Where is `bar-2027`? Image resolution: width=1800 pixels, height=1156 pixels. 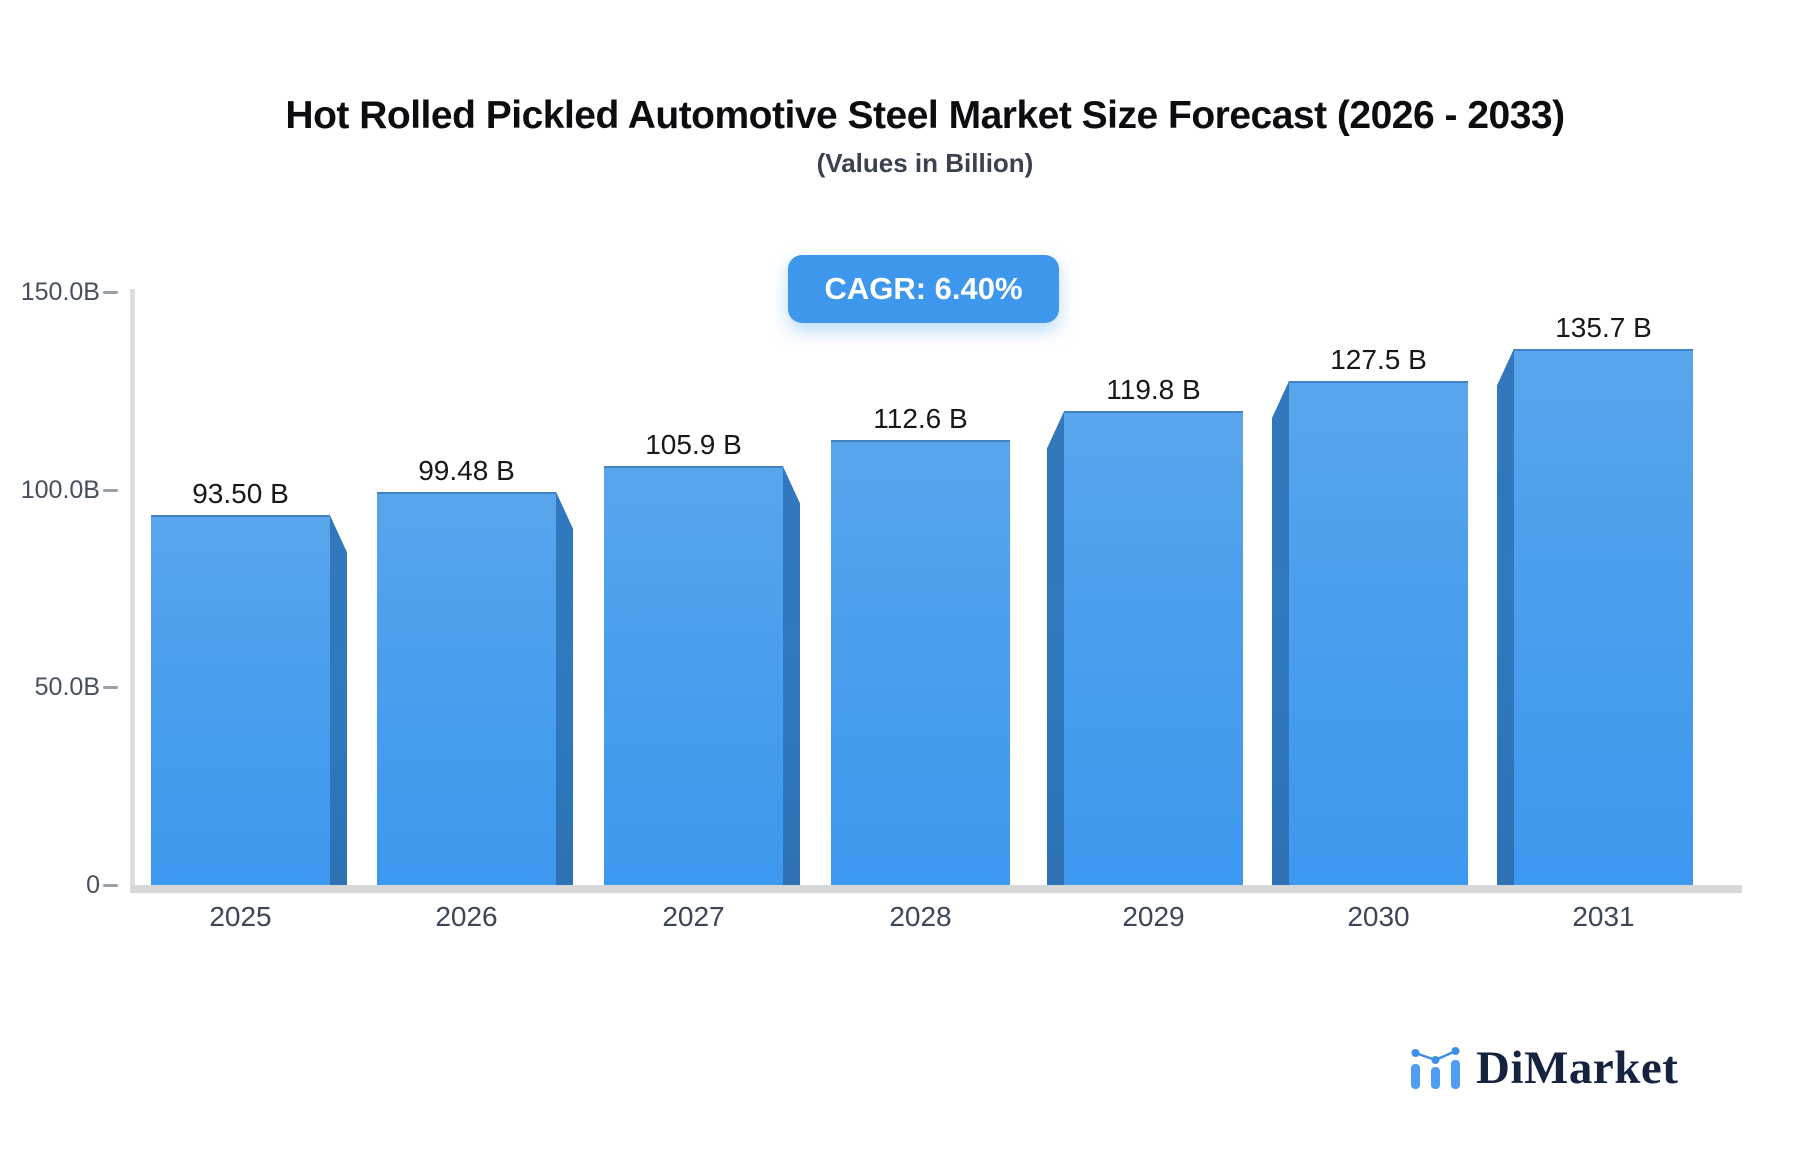
bar-2027 is located at coordinates (693, 675).